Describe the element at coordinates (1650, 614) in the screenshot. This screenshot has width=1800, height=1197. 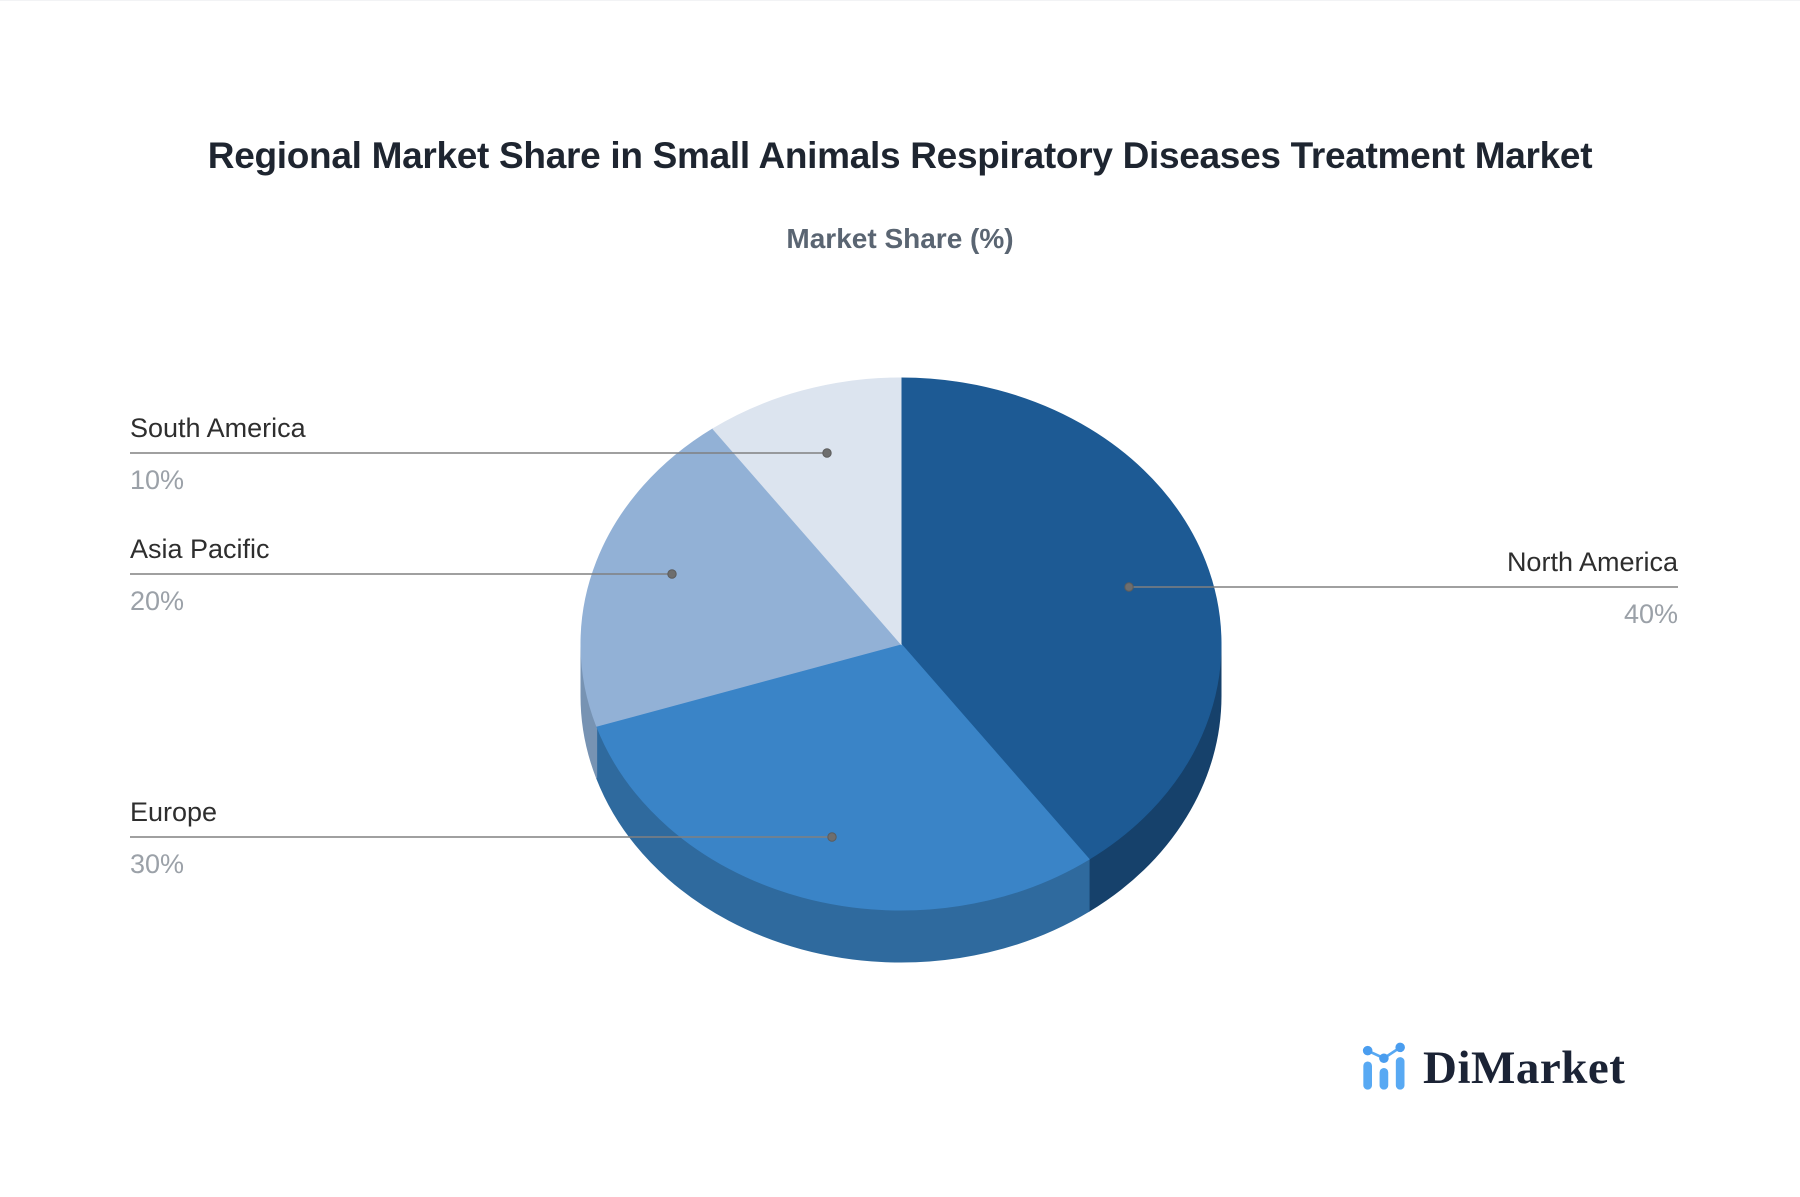
I see `slice-value-north-america: 40%` at that location.